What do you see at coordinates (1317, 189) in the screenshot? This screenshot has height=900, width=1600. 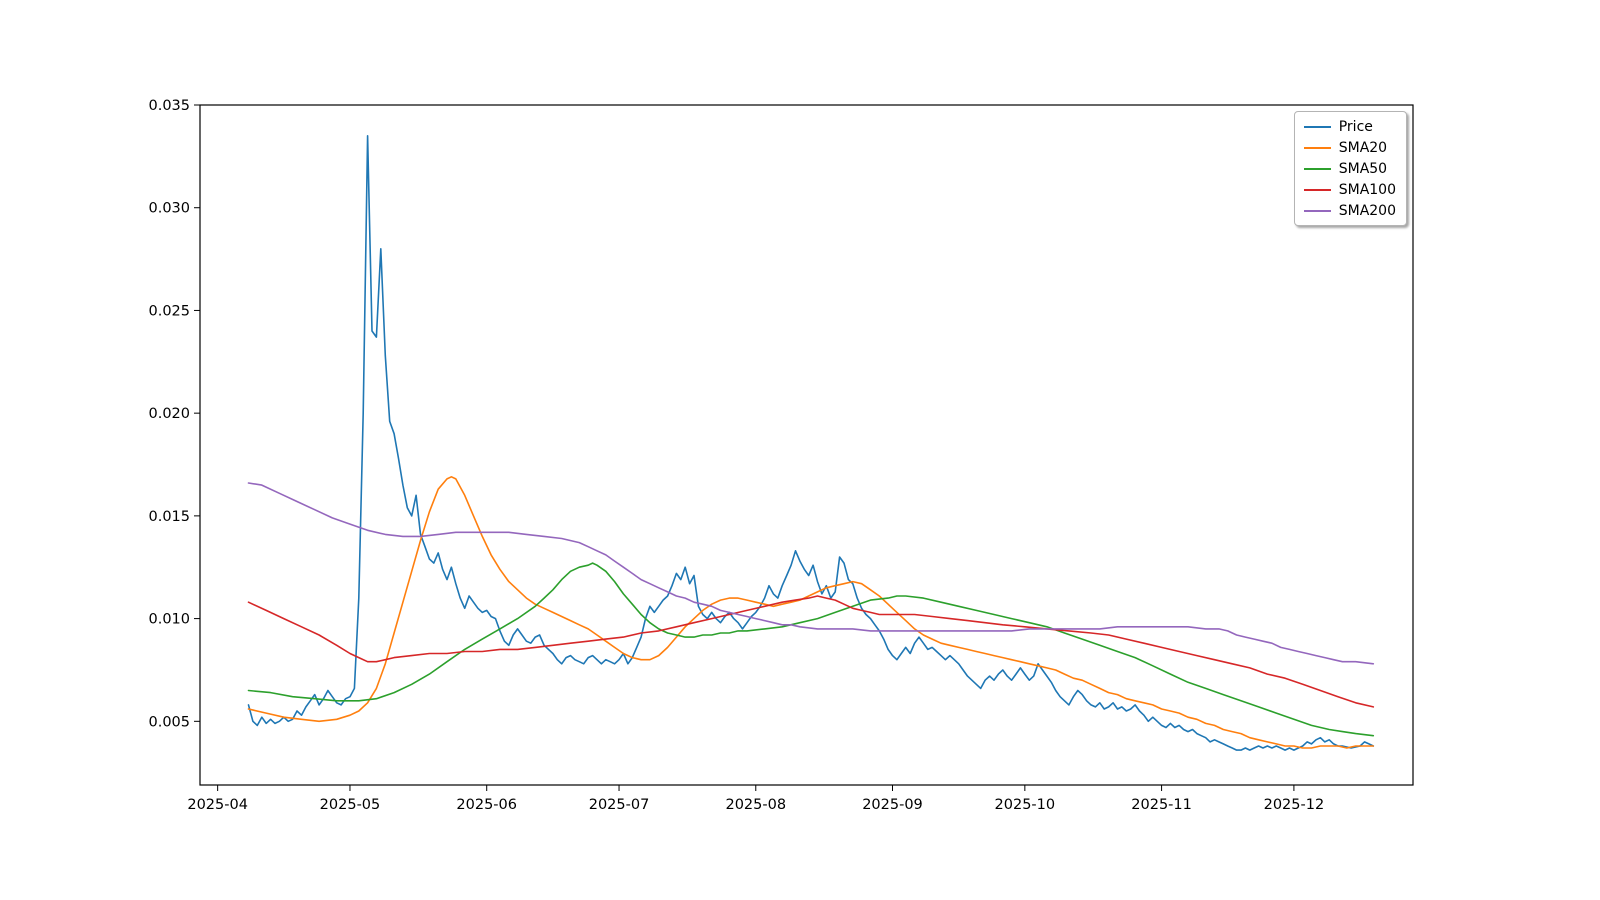 I see `legend-line-swatch-sma100` at bounding box center [1317, 189].